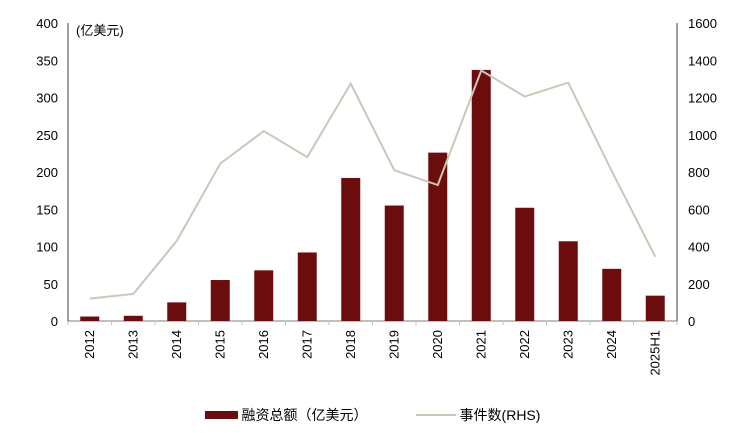  What do you see at coordinates (654, 353) in the screenshot?
I see `x-axis-label-2025H1: 2025H1` at bounding box center [654, 353].